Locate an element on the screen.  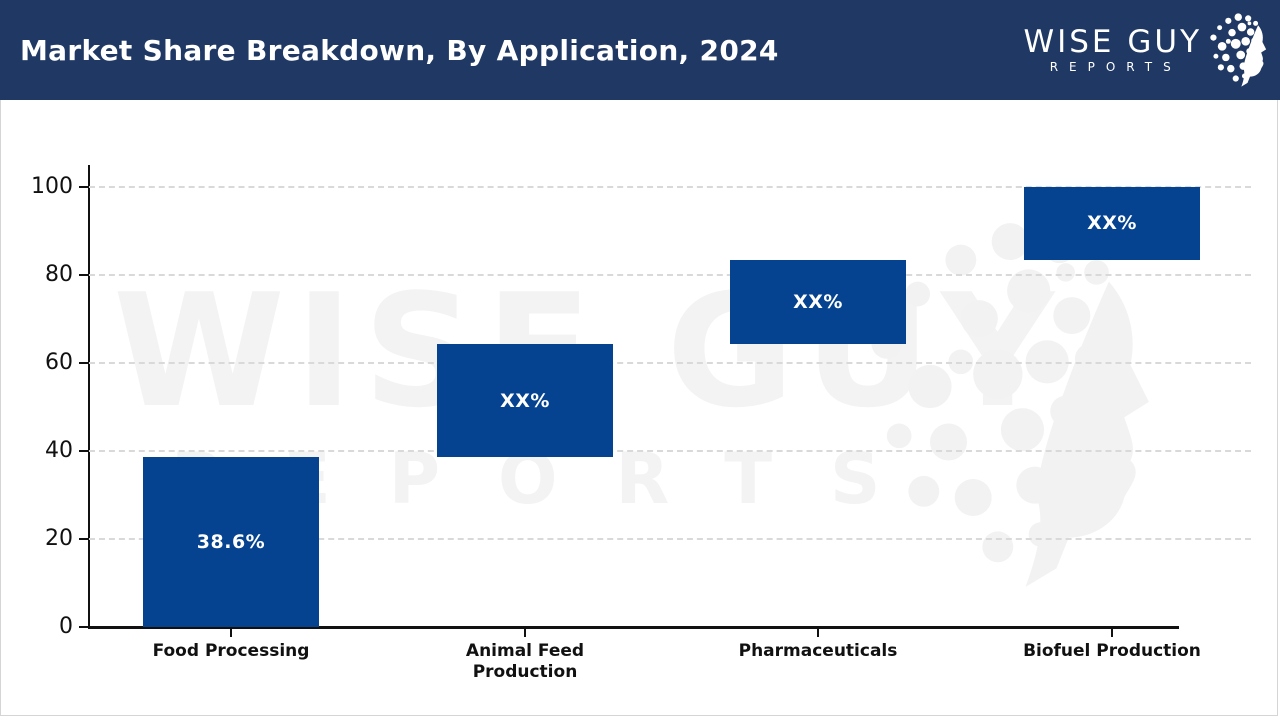
x-axis-line is located at coordinates (633, 627).